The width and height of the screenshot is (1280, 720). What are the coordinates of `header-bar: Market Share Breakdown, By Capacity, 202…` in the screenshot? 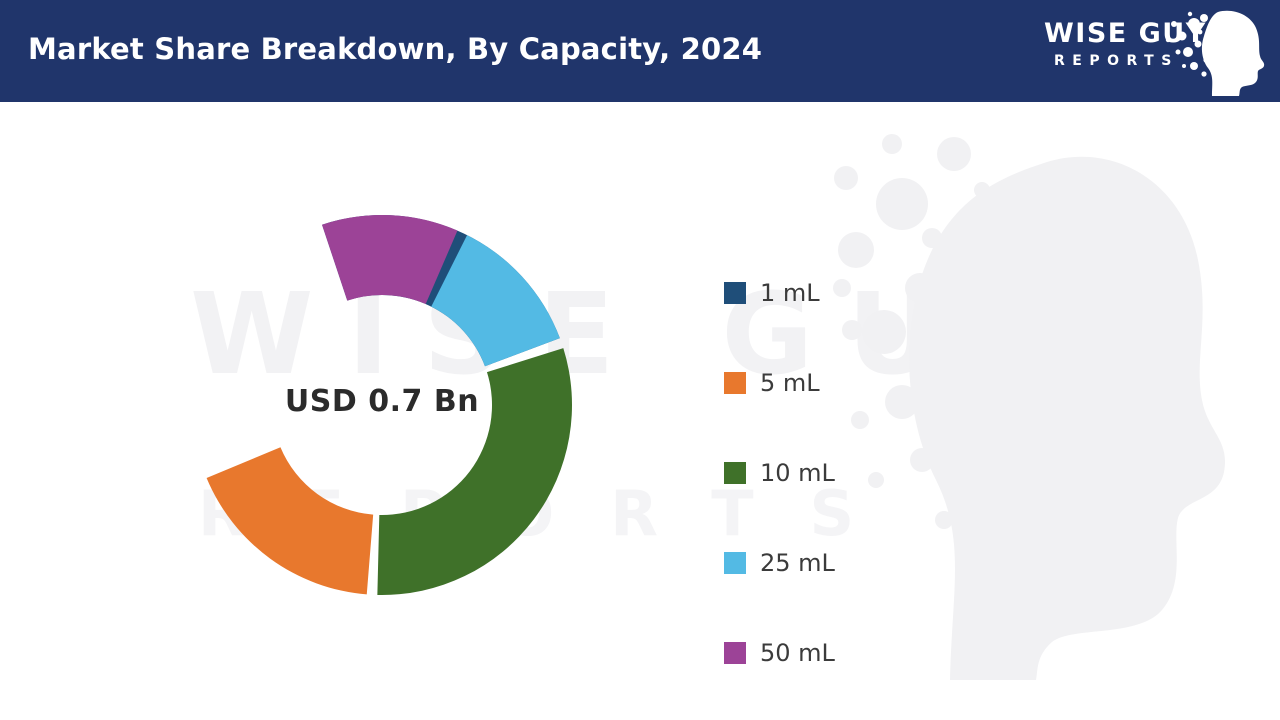 It's located at (640, 51).